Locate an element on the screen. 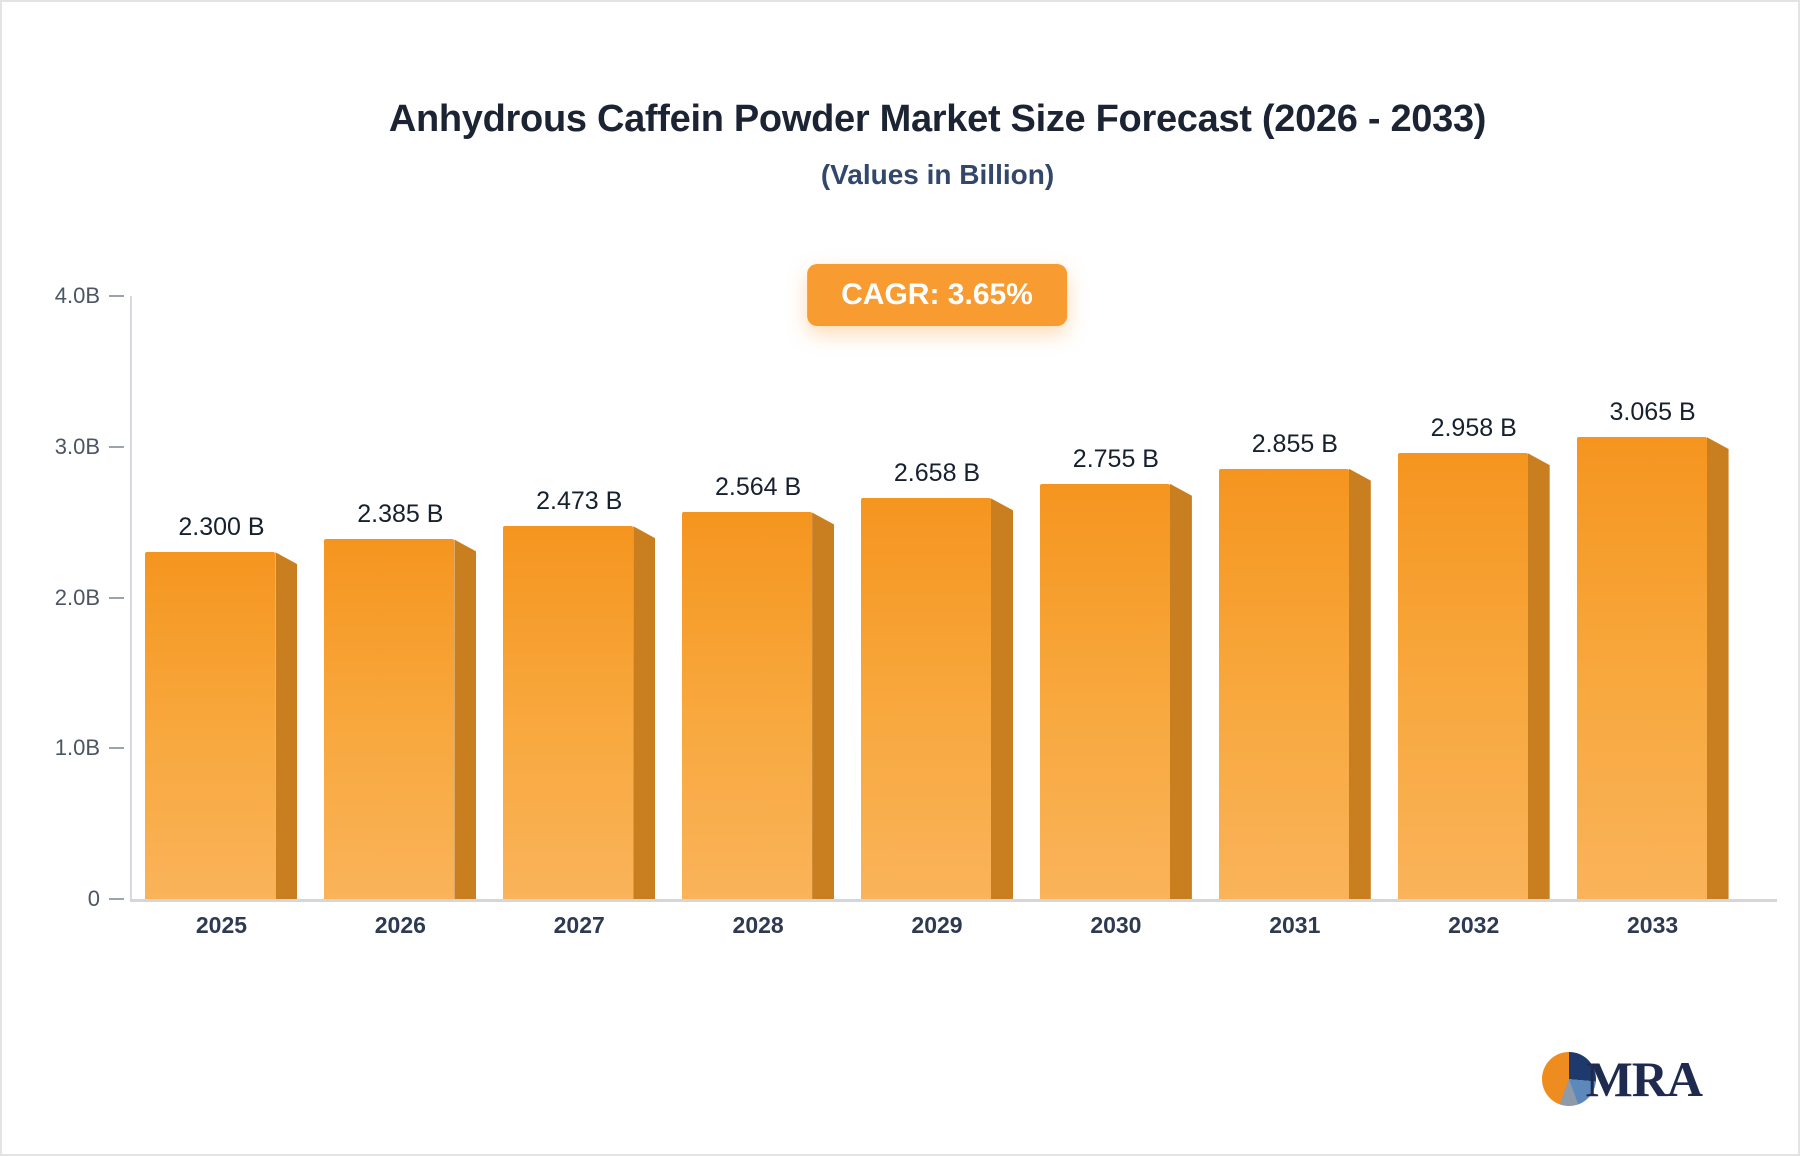 The height and width of the screenshot is (1156, 1800). bar-2028: 2.564 B is located at coordinates (758, 686).